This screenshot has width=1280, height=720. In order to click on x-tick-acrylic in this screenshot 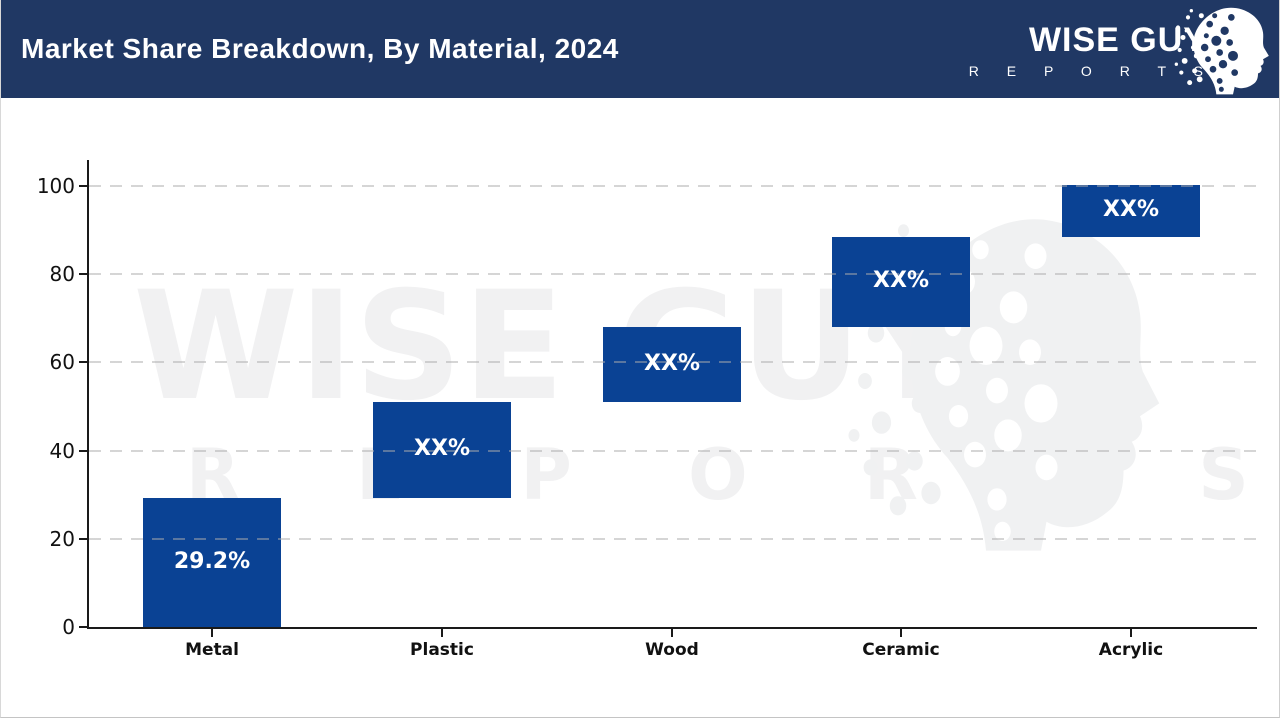, I will do `click(1131, 633)`.